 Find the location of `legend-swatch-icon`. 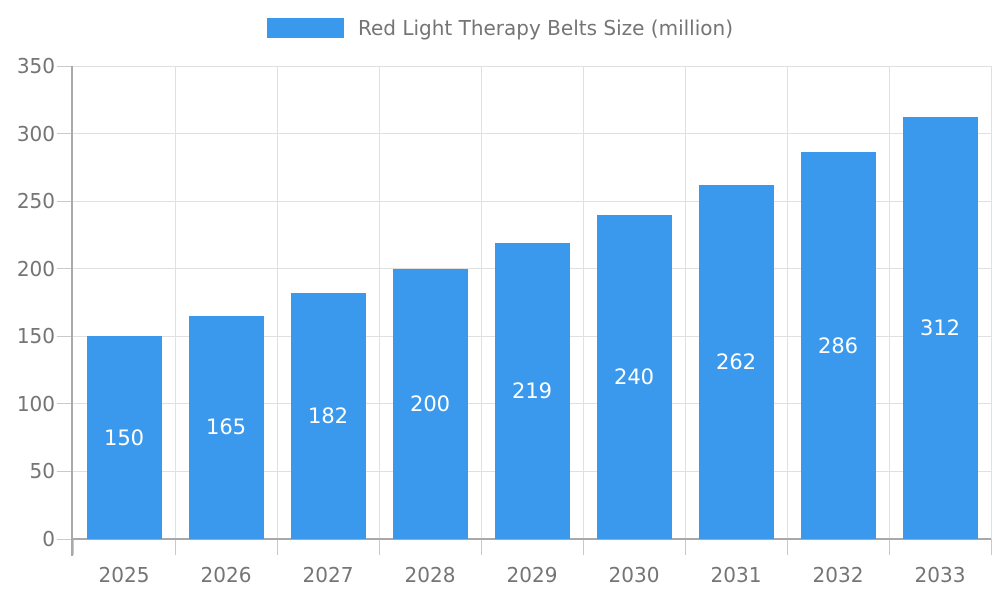

legend-swatch-icon is located at coordinates (305, 28).